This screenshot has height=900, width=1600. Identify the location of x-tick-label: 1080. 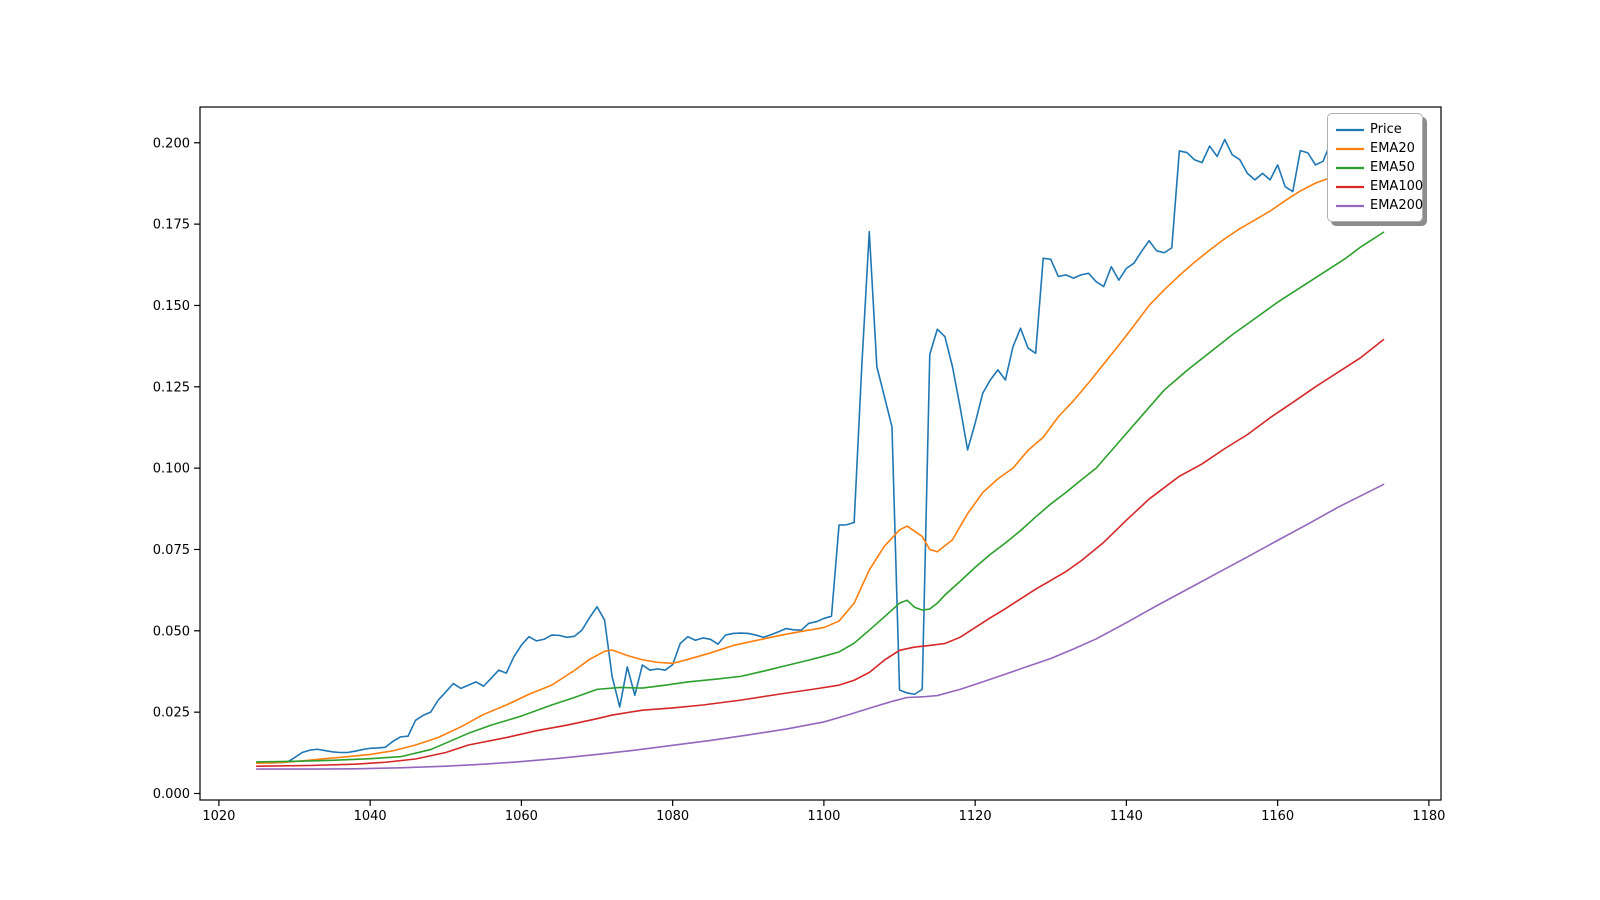
(672, 816).